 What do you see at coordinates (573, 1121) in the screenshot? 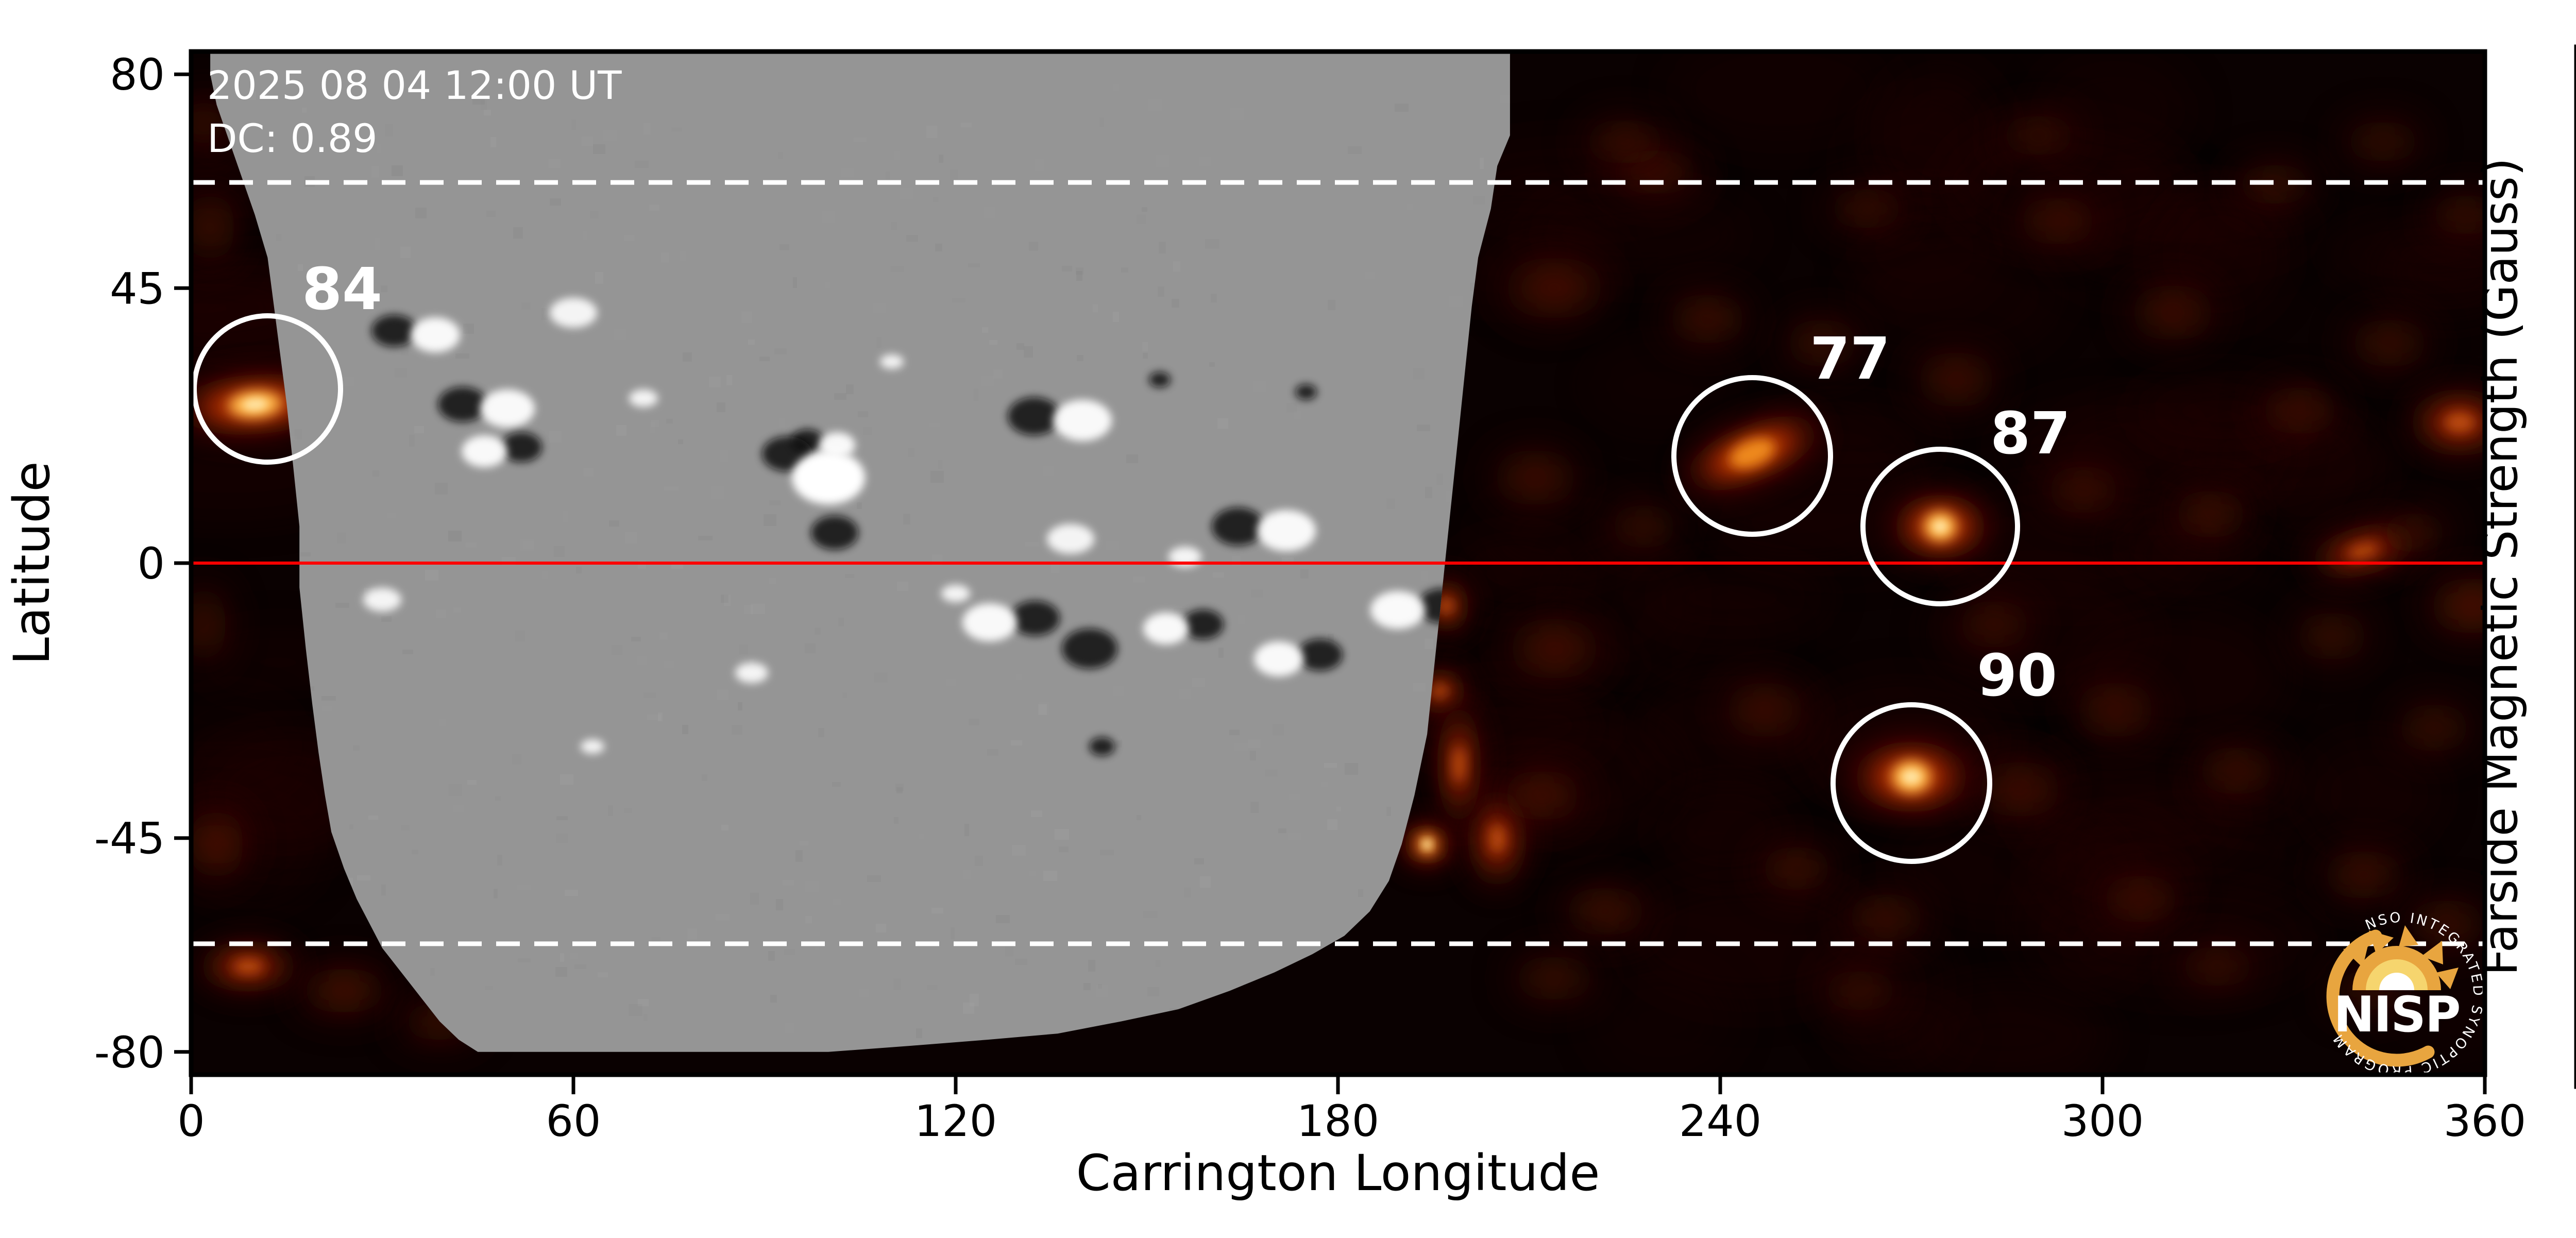
I see `x-tick-label: 60` at bounding box center [573, 1121].